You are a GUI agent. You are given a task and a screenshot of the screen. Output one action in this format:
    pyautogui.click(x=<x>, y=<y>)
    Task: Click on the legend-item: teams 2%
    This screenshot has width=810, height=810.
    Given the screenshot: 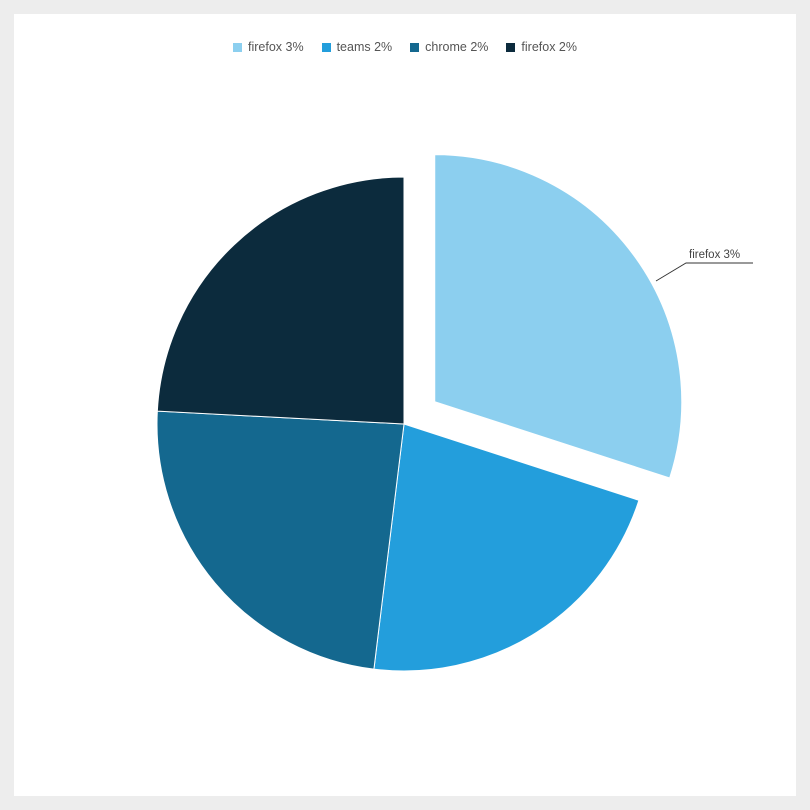 What is the action you would take?
    pyautogui.click(x=357, y=47)
    